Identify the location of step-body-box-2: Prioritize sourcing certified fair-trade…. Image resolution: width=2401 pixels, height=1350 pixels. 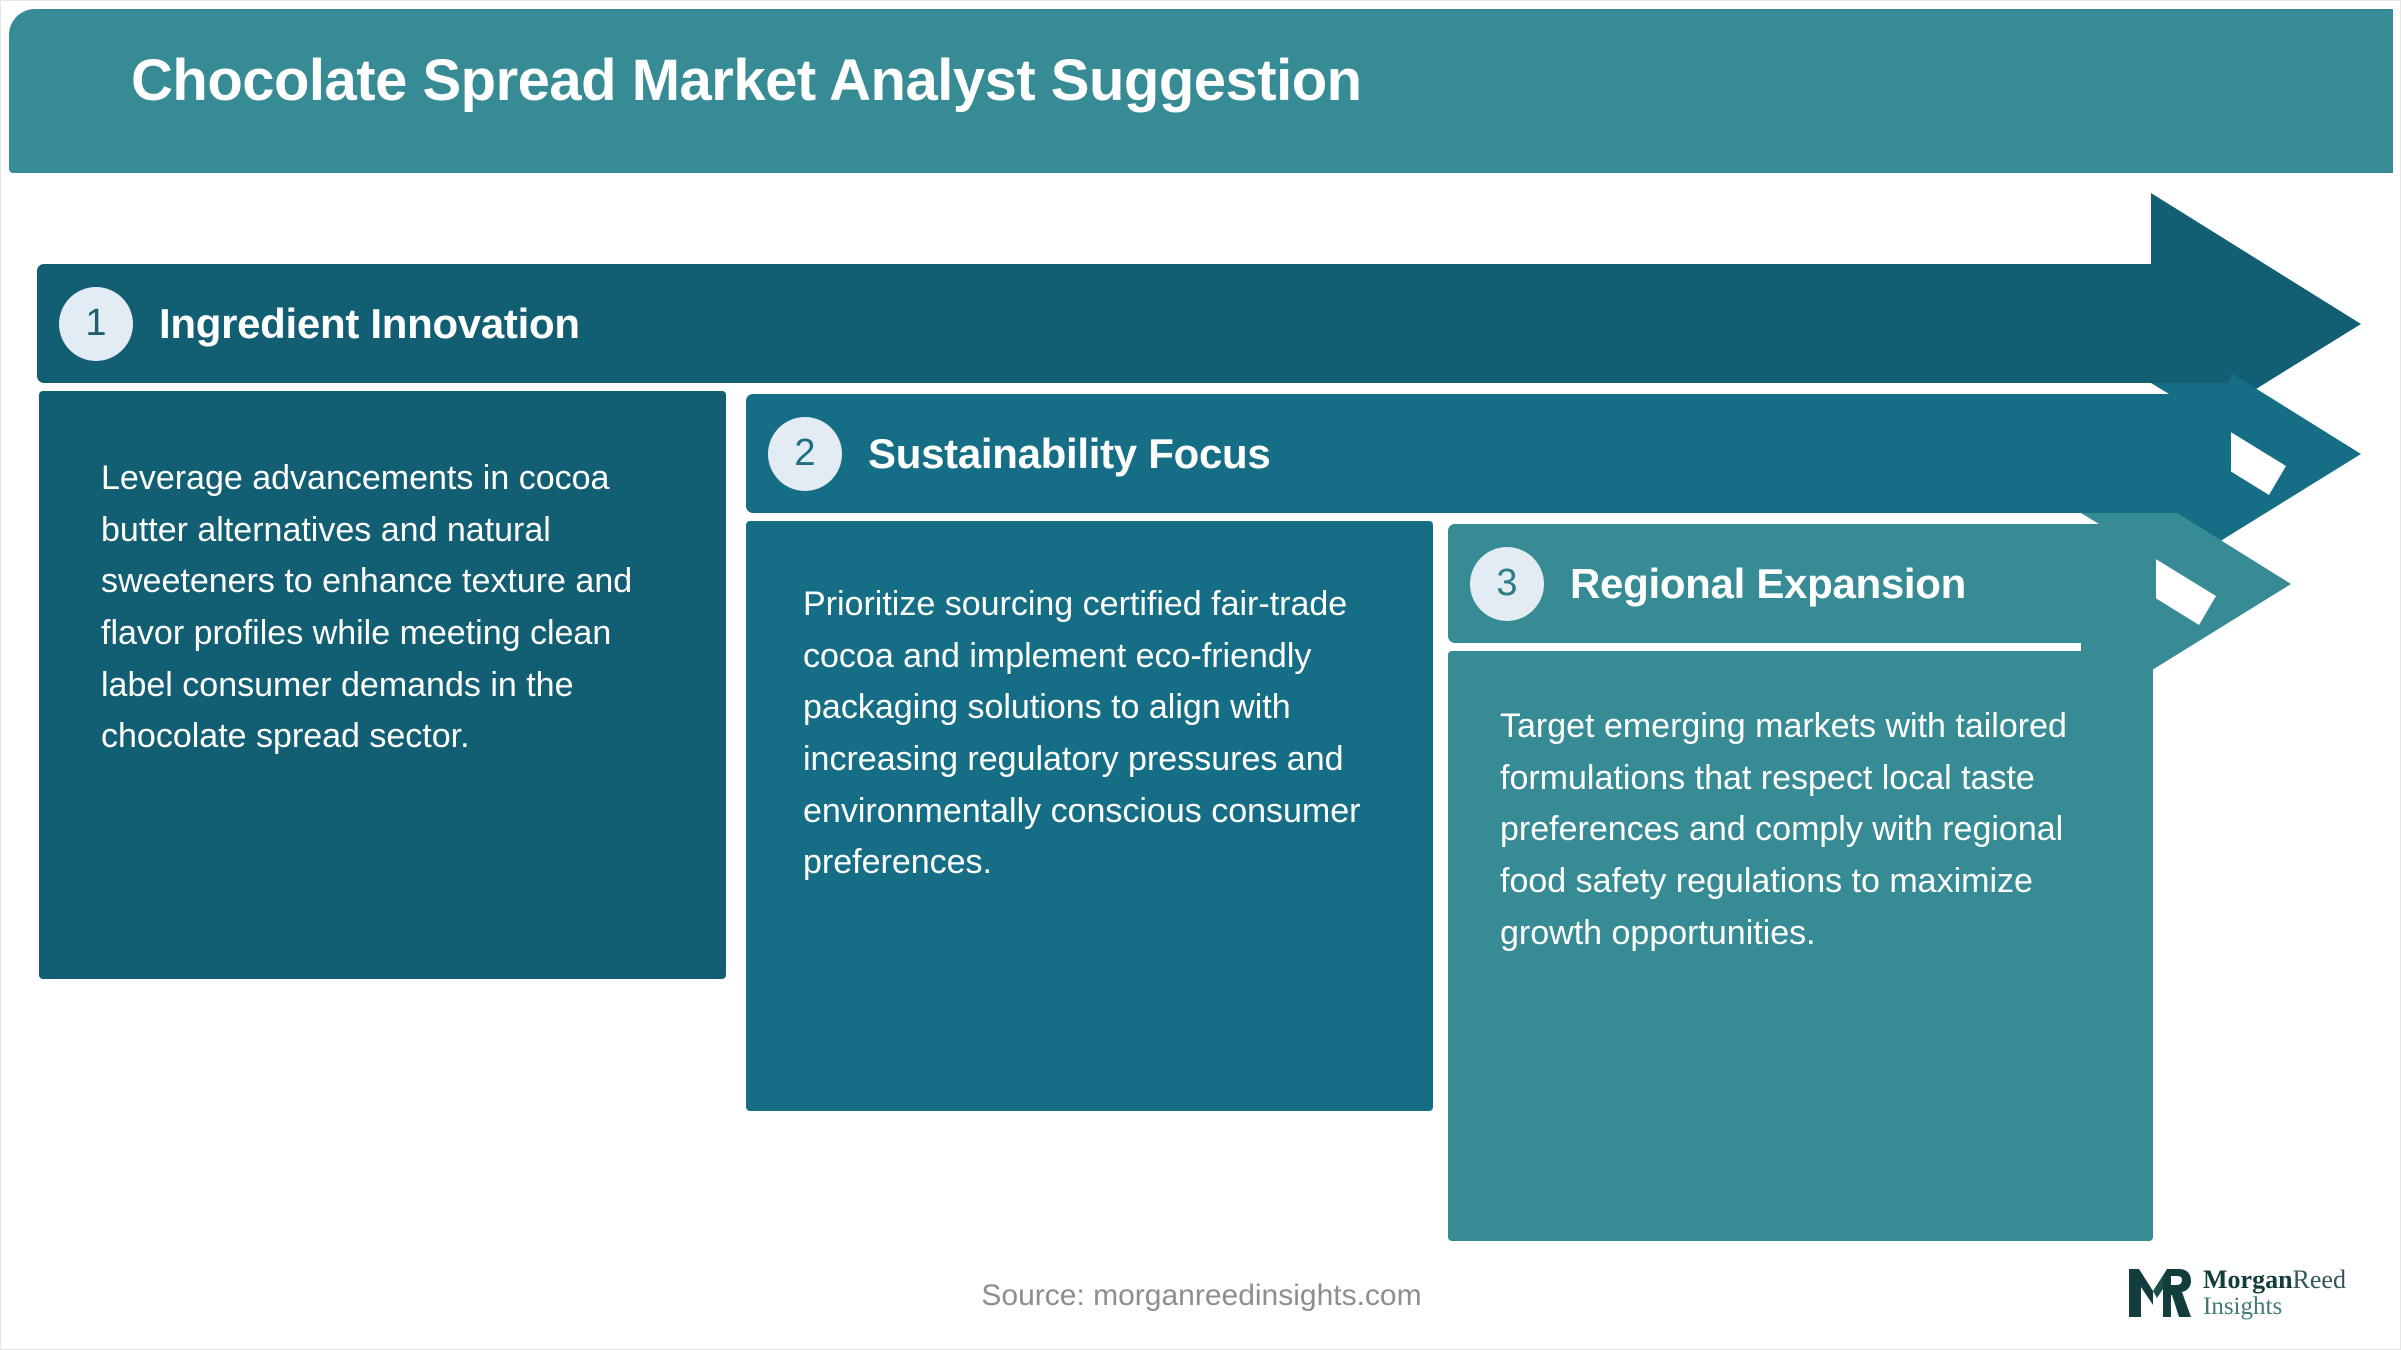
(1089, 816).